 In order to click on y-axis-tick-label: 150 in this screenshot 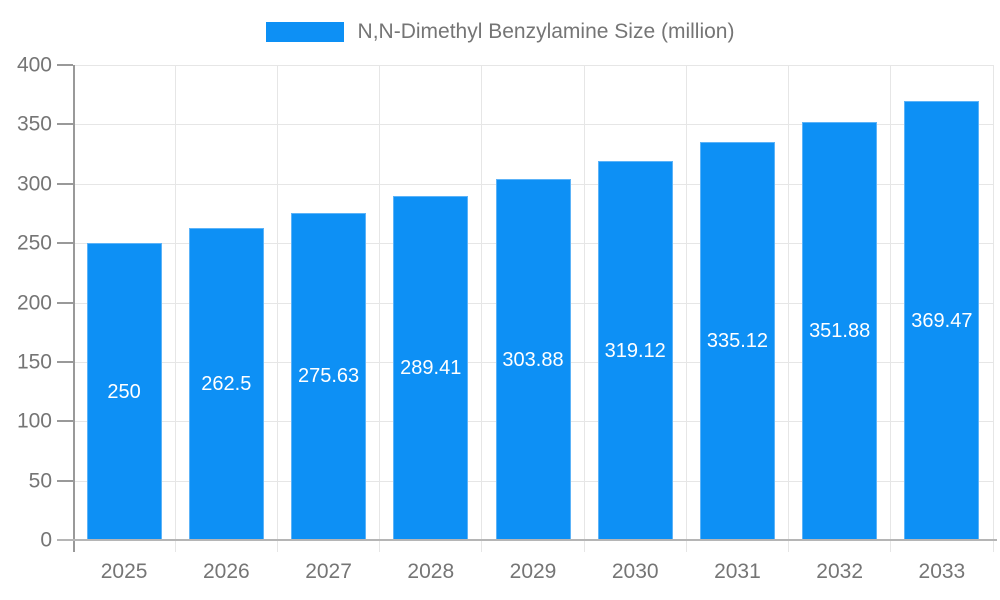, I will do `click(34, 362)`.